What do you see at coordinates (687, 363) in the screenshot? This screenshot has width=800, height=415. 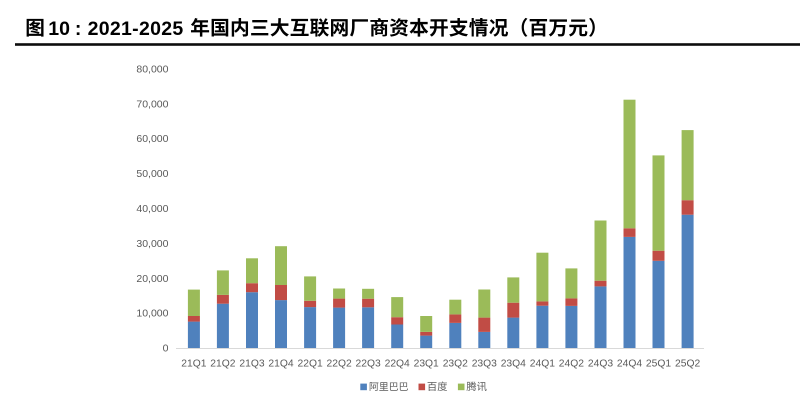 I see `svg-text: 25Q2` at bounding box center [687, 363].